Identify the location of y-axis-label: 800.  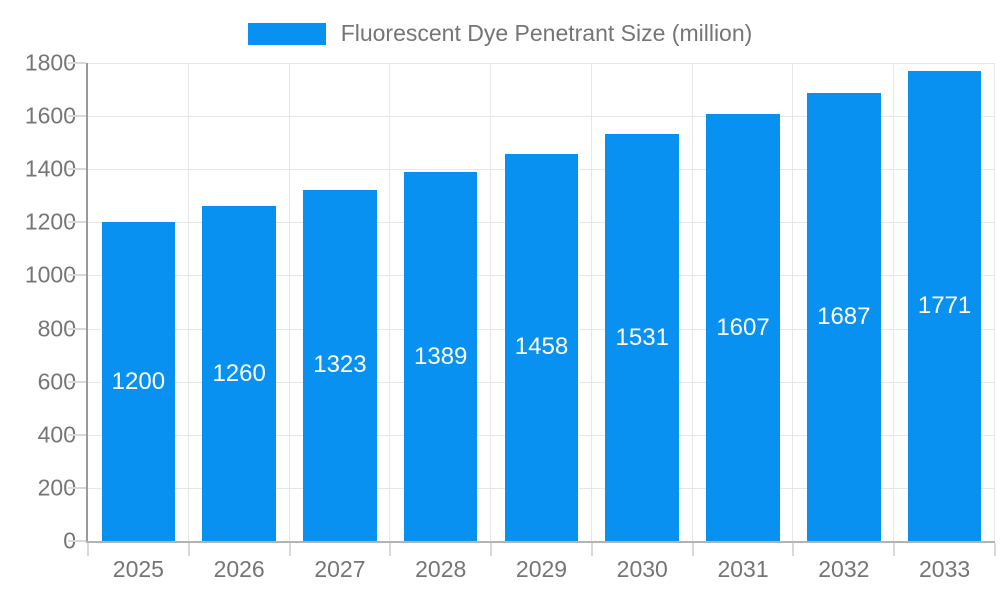
(56, 328).